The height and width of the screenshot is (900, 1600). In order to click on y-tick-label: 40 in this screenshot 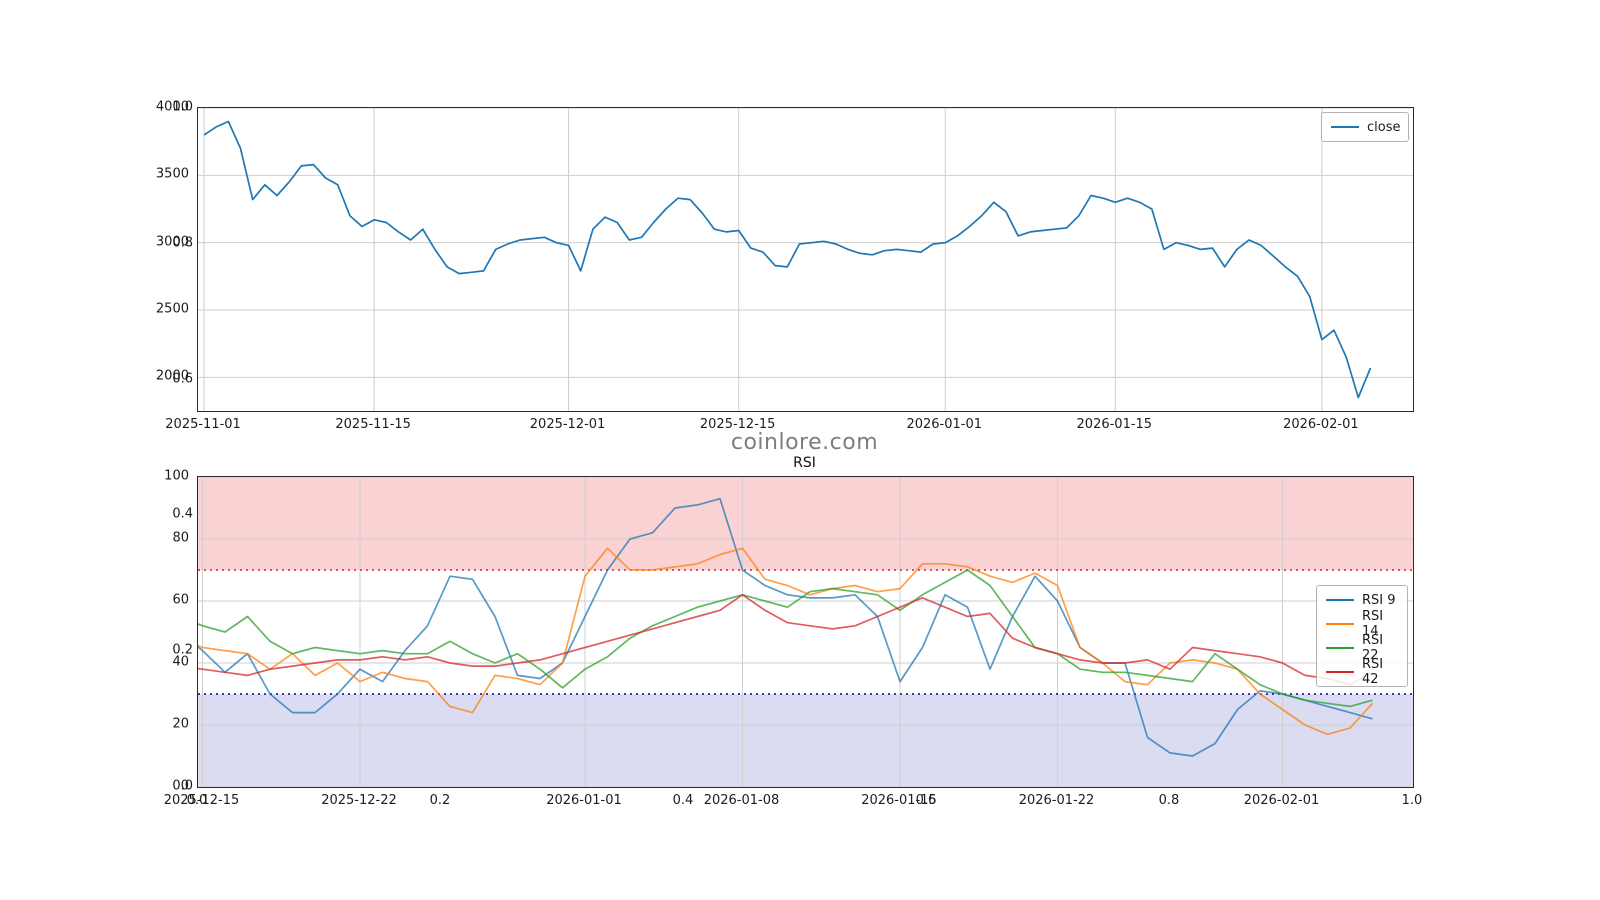, I will do `click(180, 662)`.